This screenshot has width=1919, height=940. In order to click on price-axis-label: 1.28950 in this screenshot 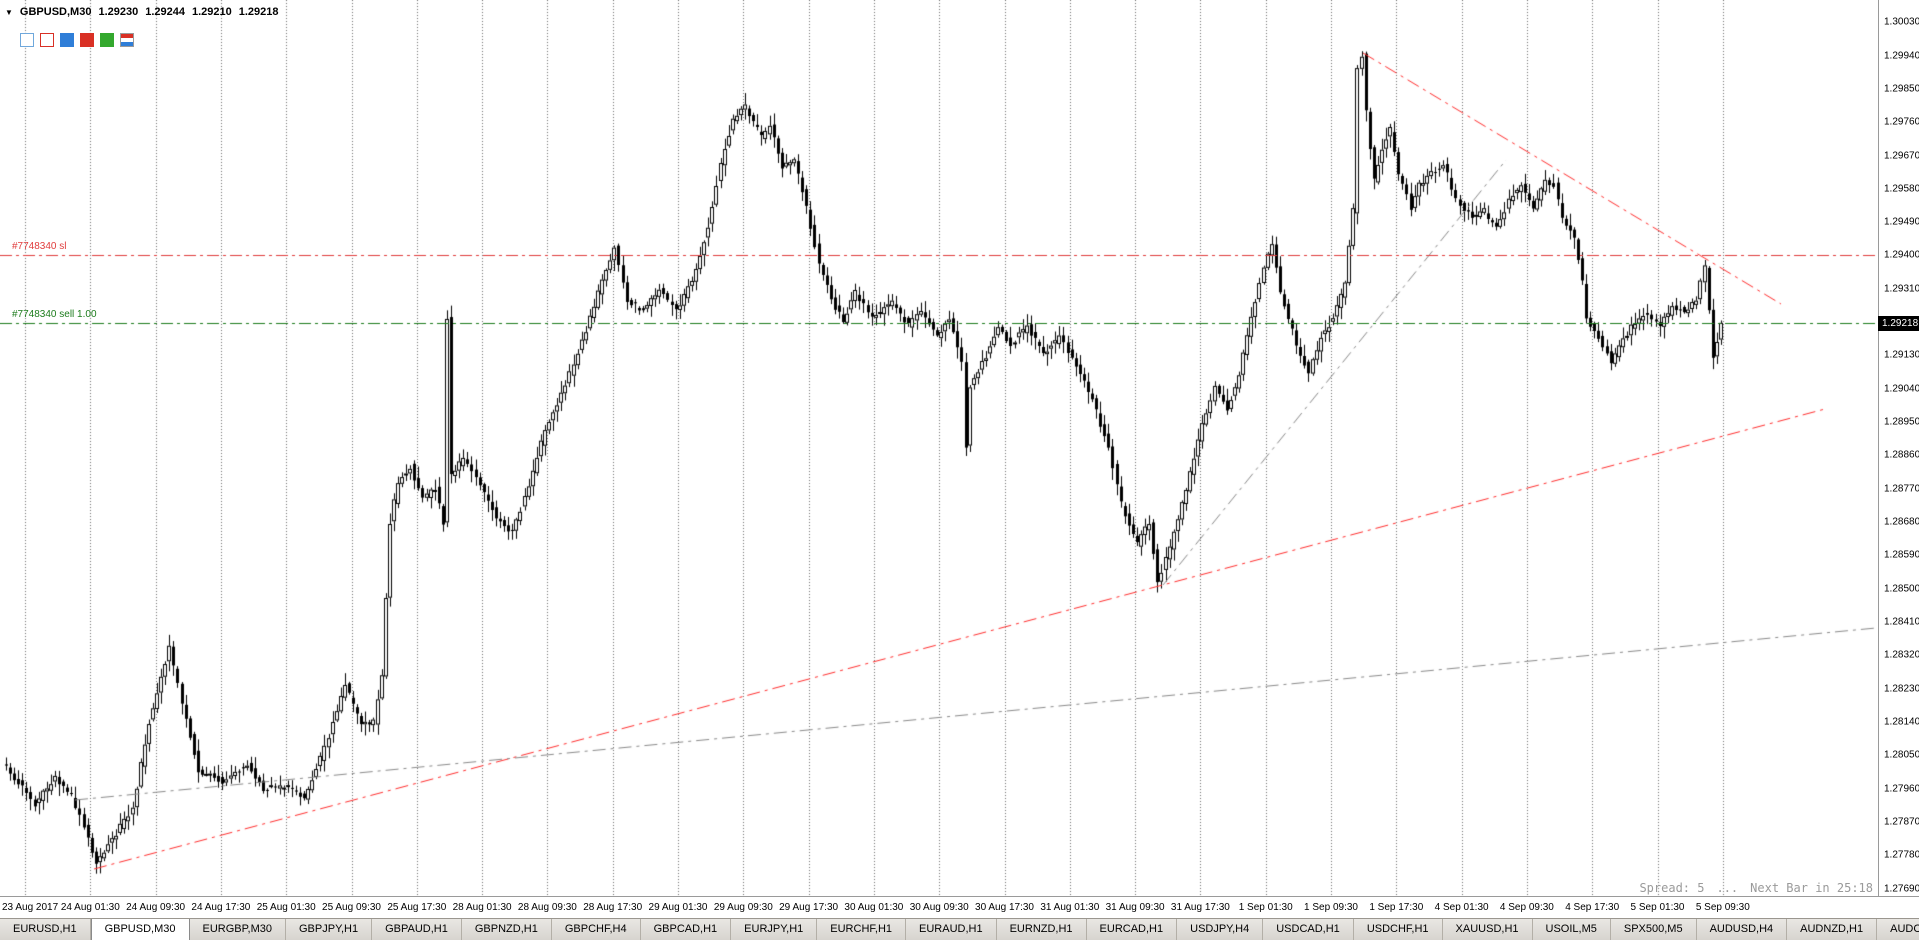, I will do `click(1901, 422)`.